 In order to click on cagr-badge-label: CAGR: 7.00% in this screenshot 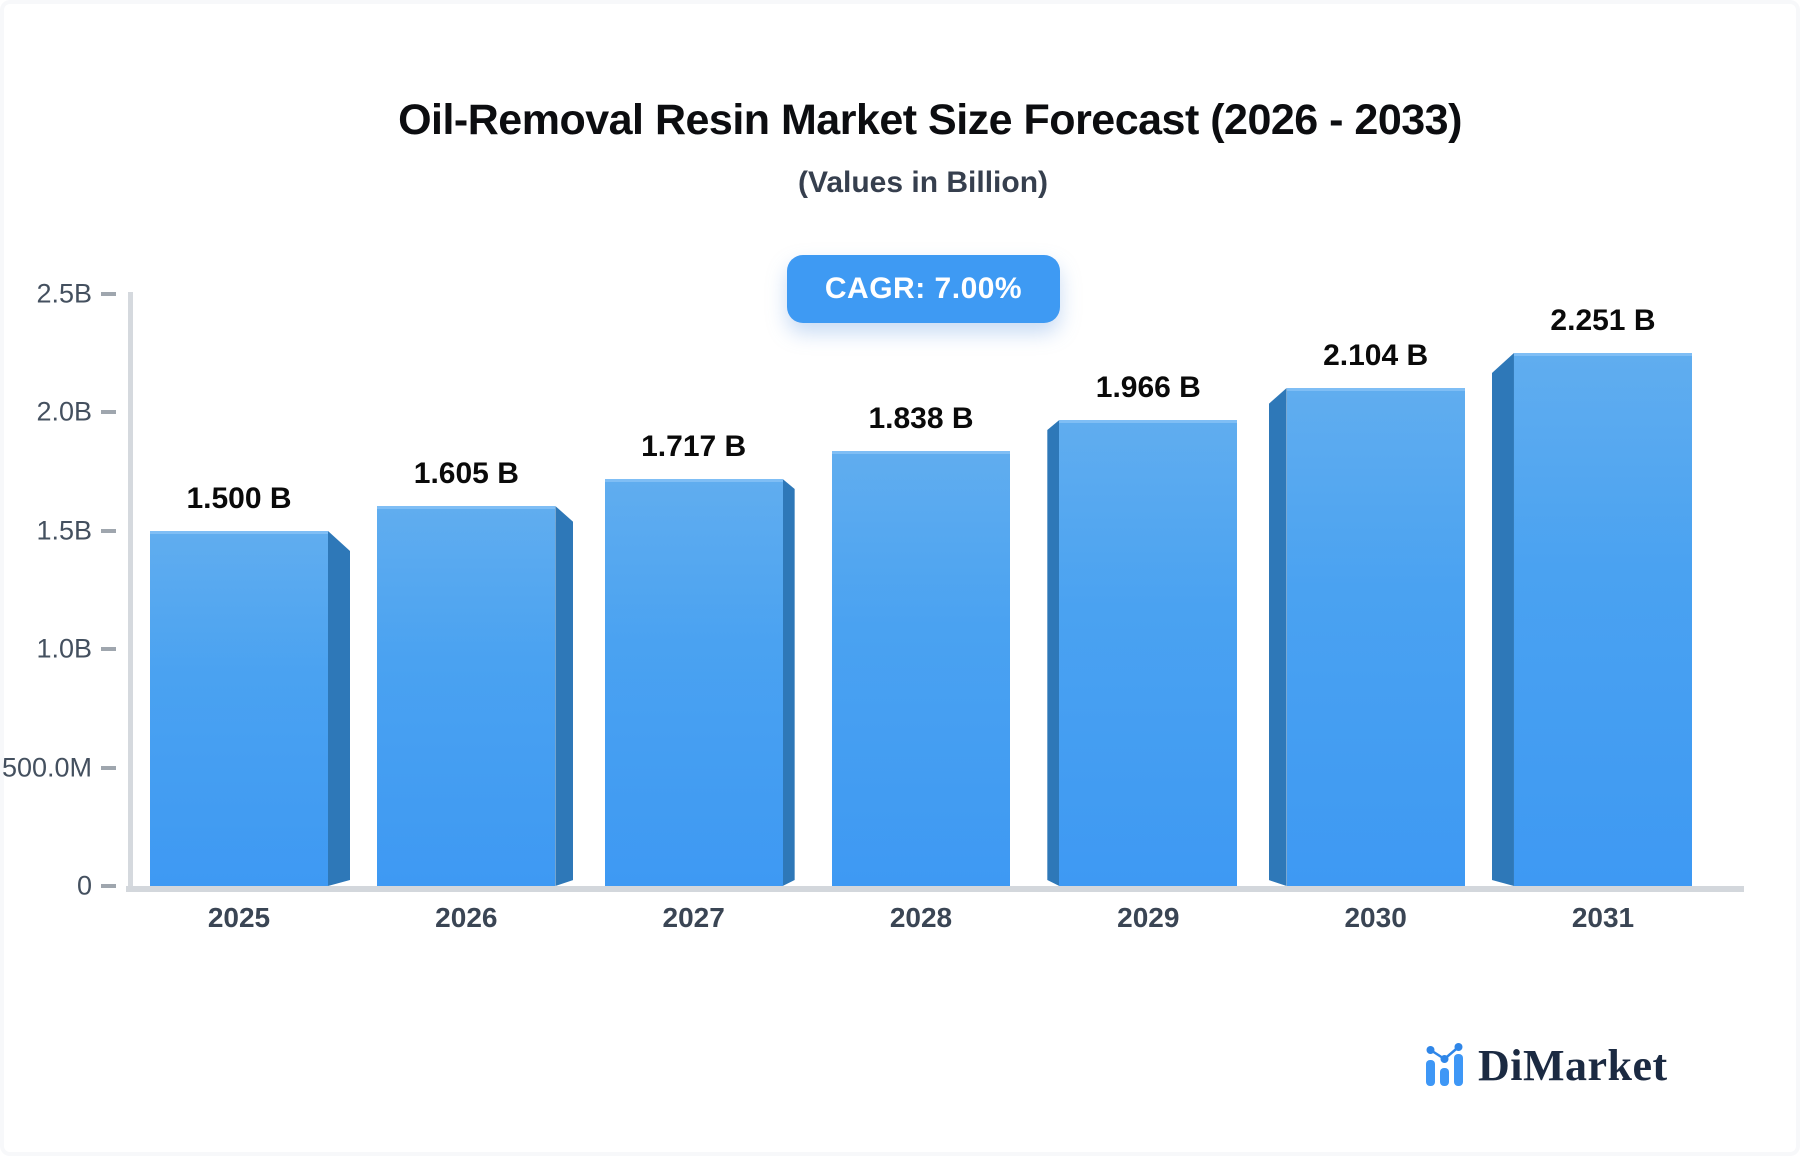, I will do `click(923, 288)`.